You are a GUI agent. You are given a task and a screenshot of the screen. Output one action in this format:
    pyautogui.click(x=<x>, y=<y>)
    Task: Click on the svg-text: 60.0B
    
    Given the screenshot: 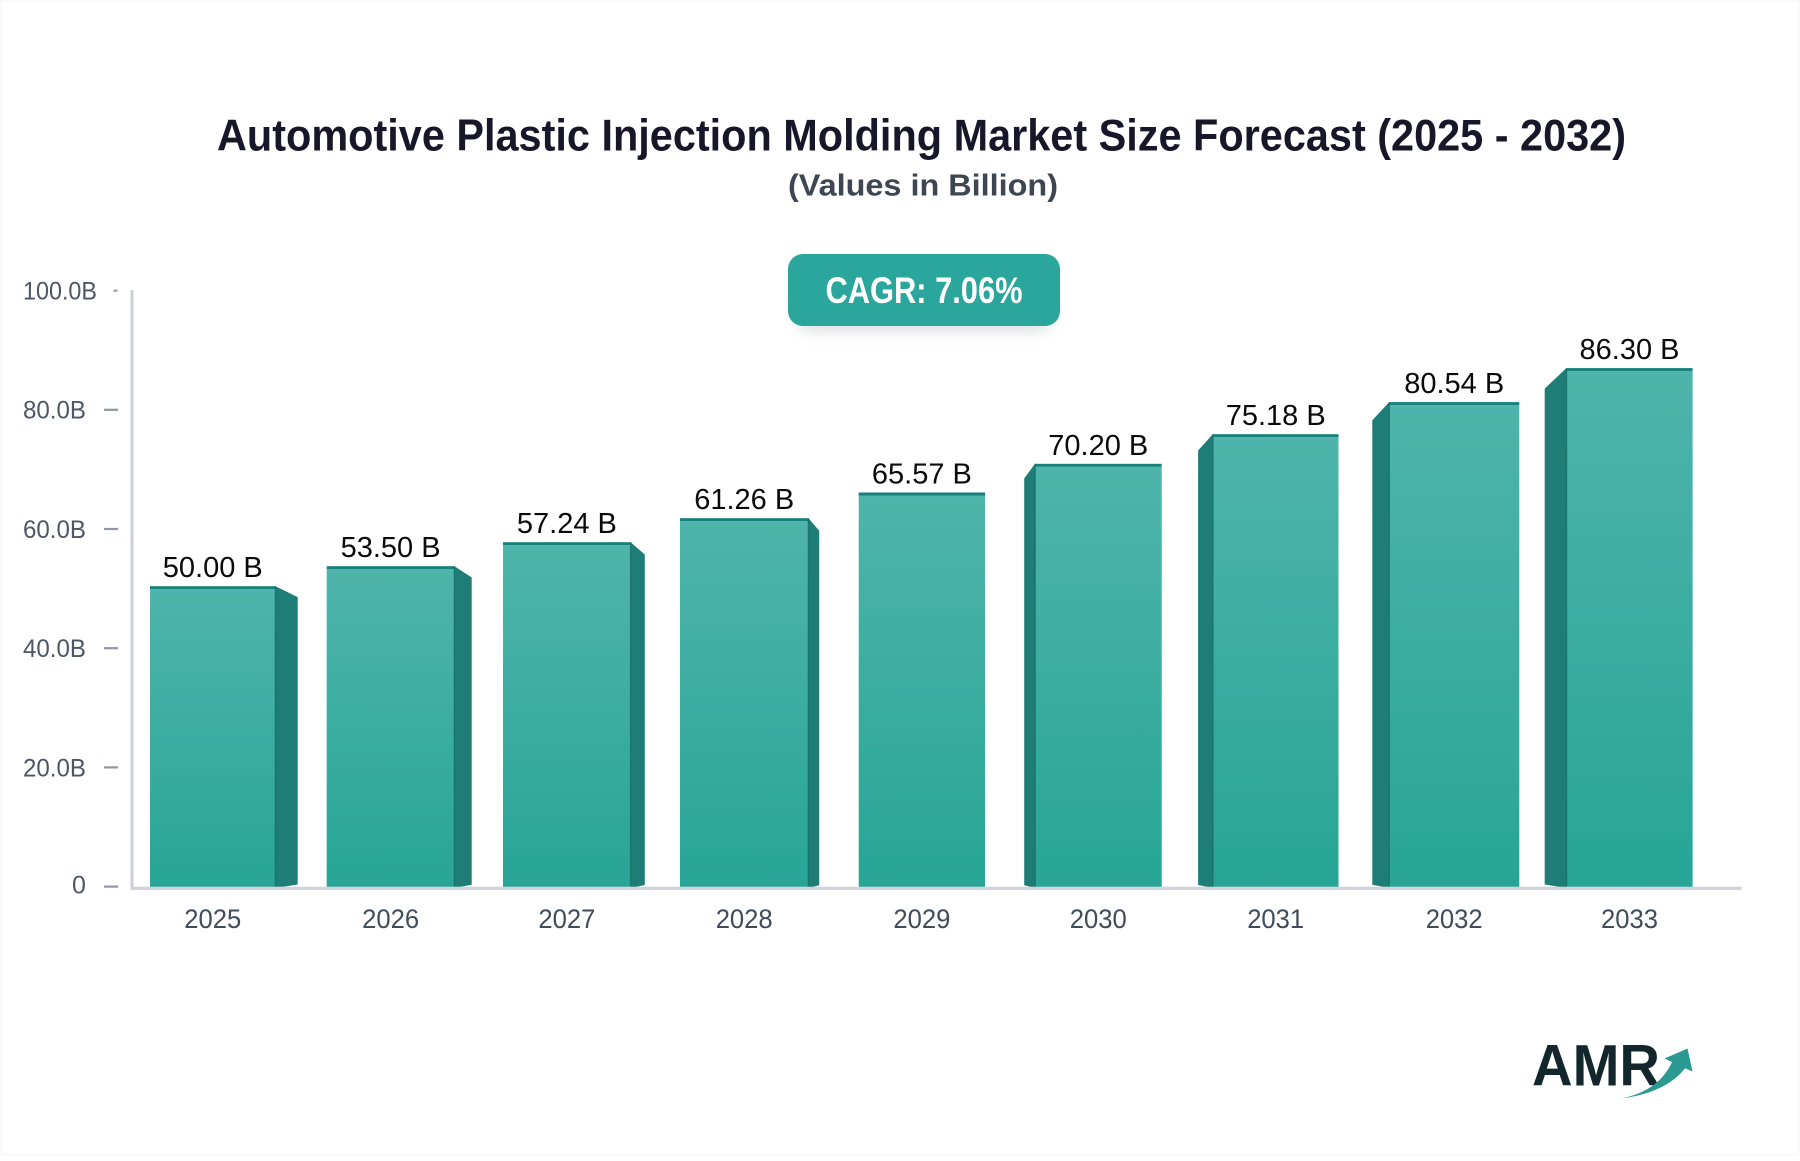 What is the action you would take?
    pyautogui.click(x=54, y=530)
    